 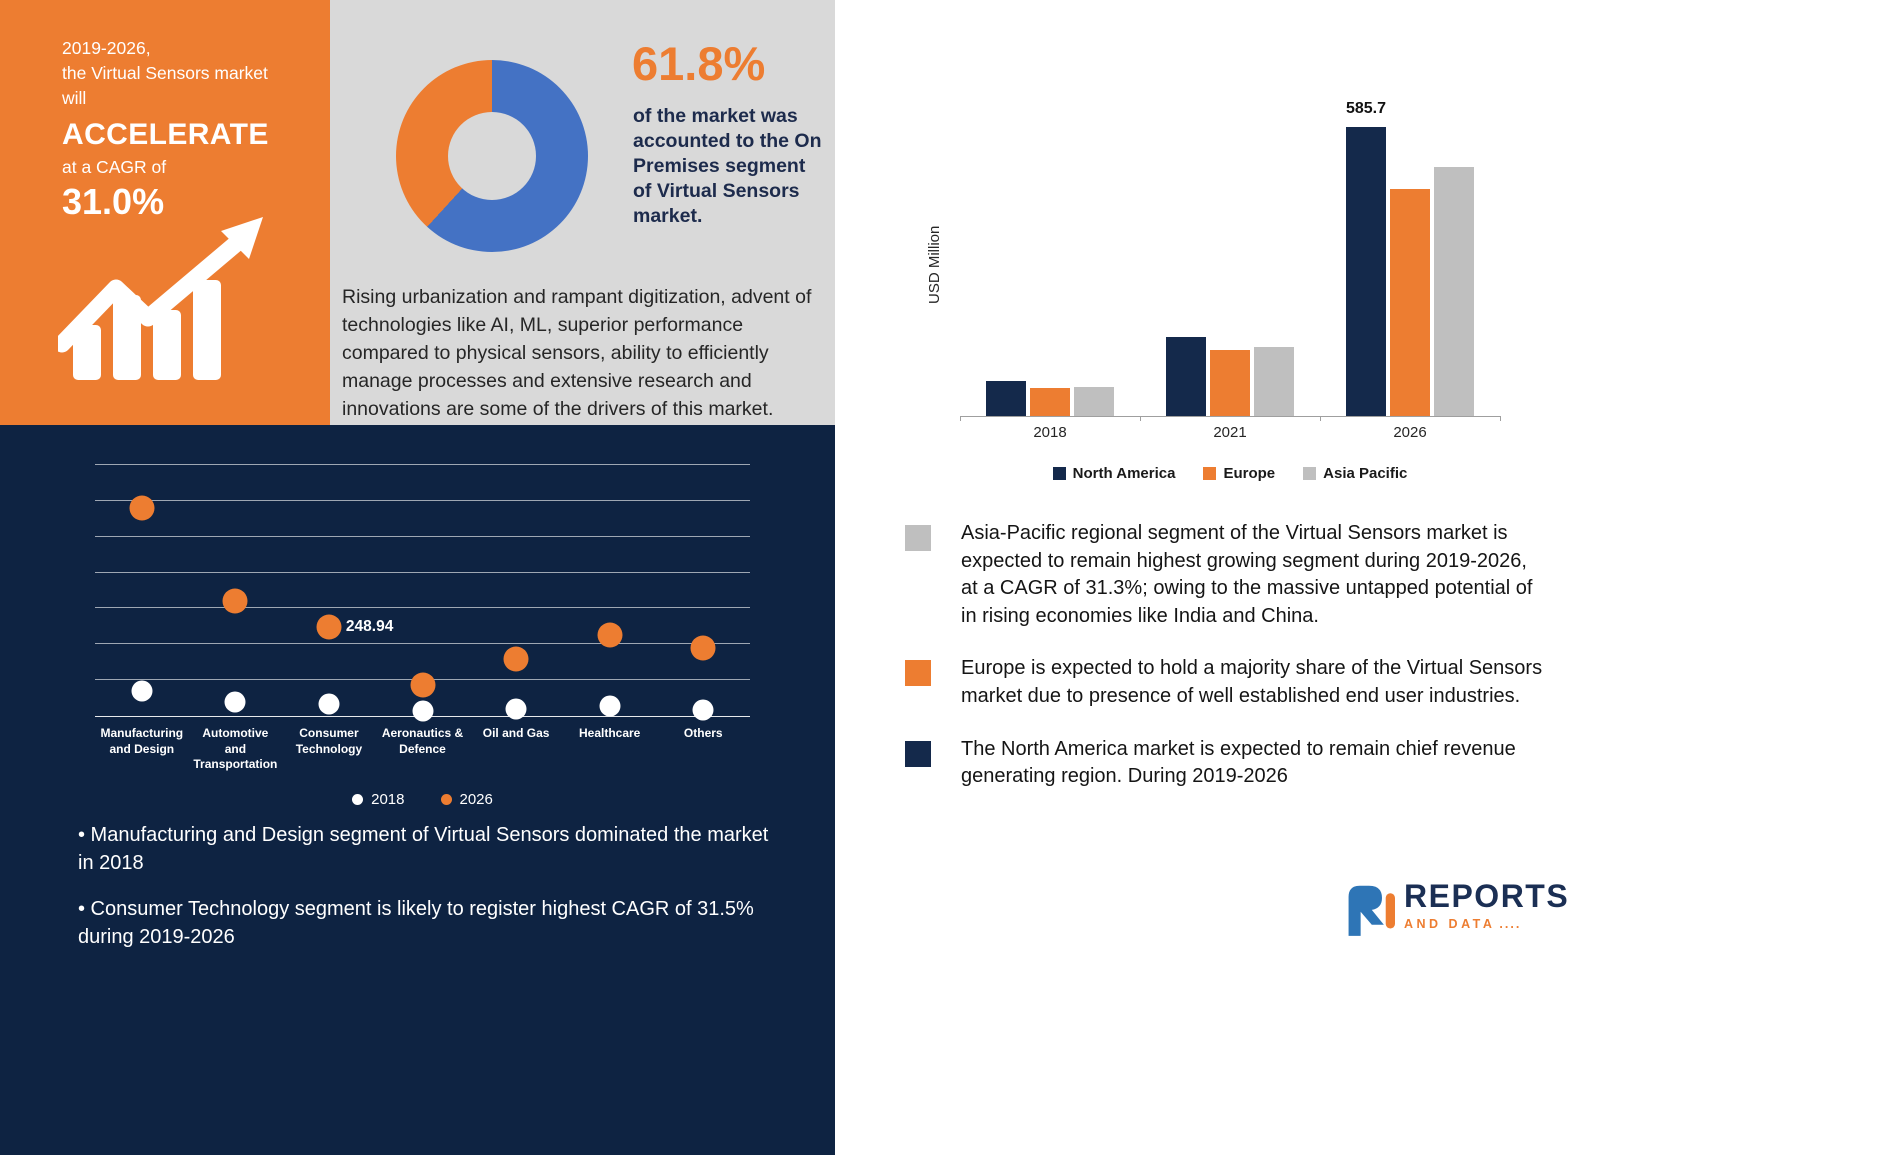 What do you see at coordinates (1487, 896) in the screenshot?
I see `logo-title: REPORTS` at bounding box center [1487, 896].